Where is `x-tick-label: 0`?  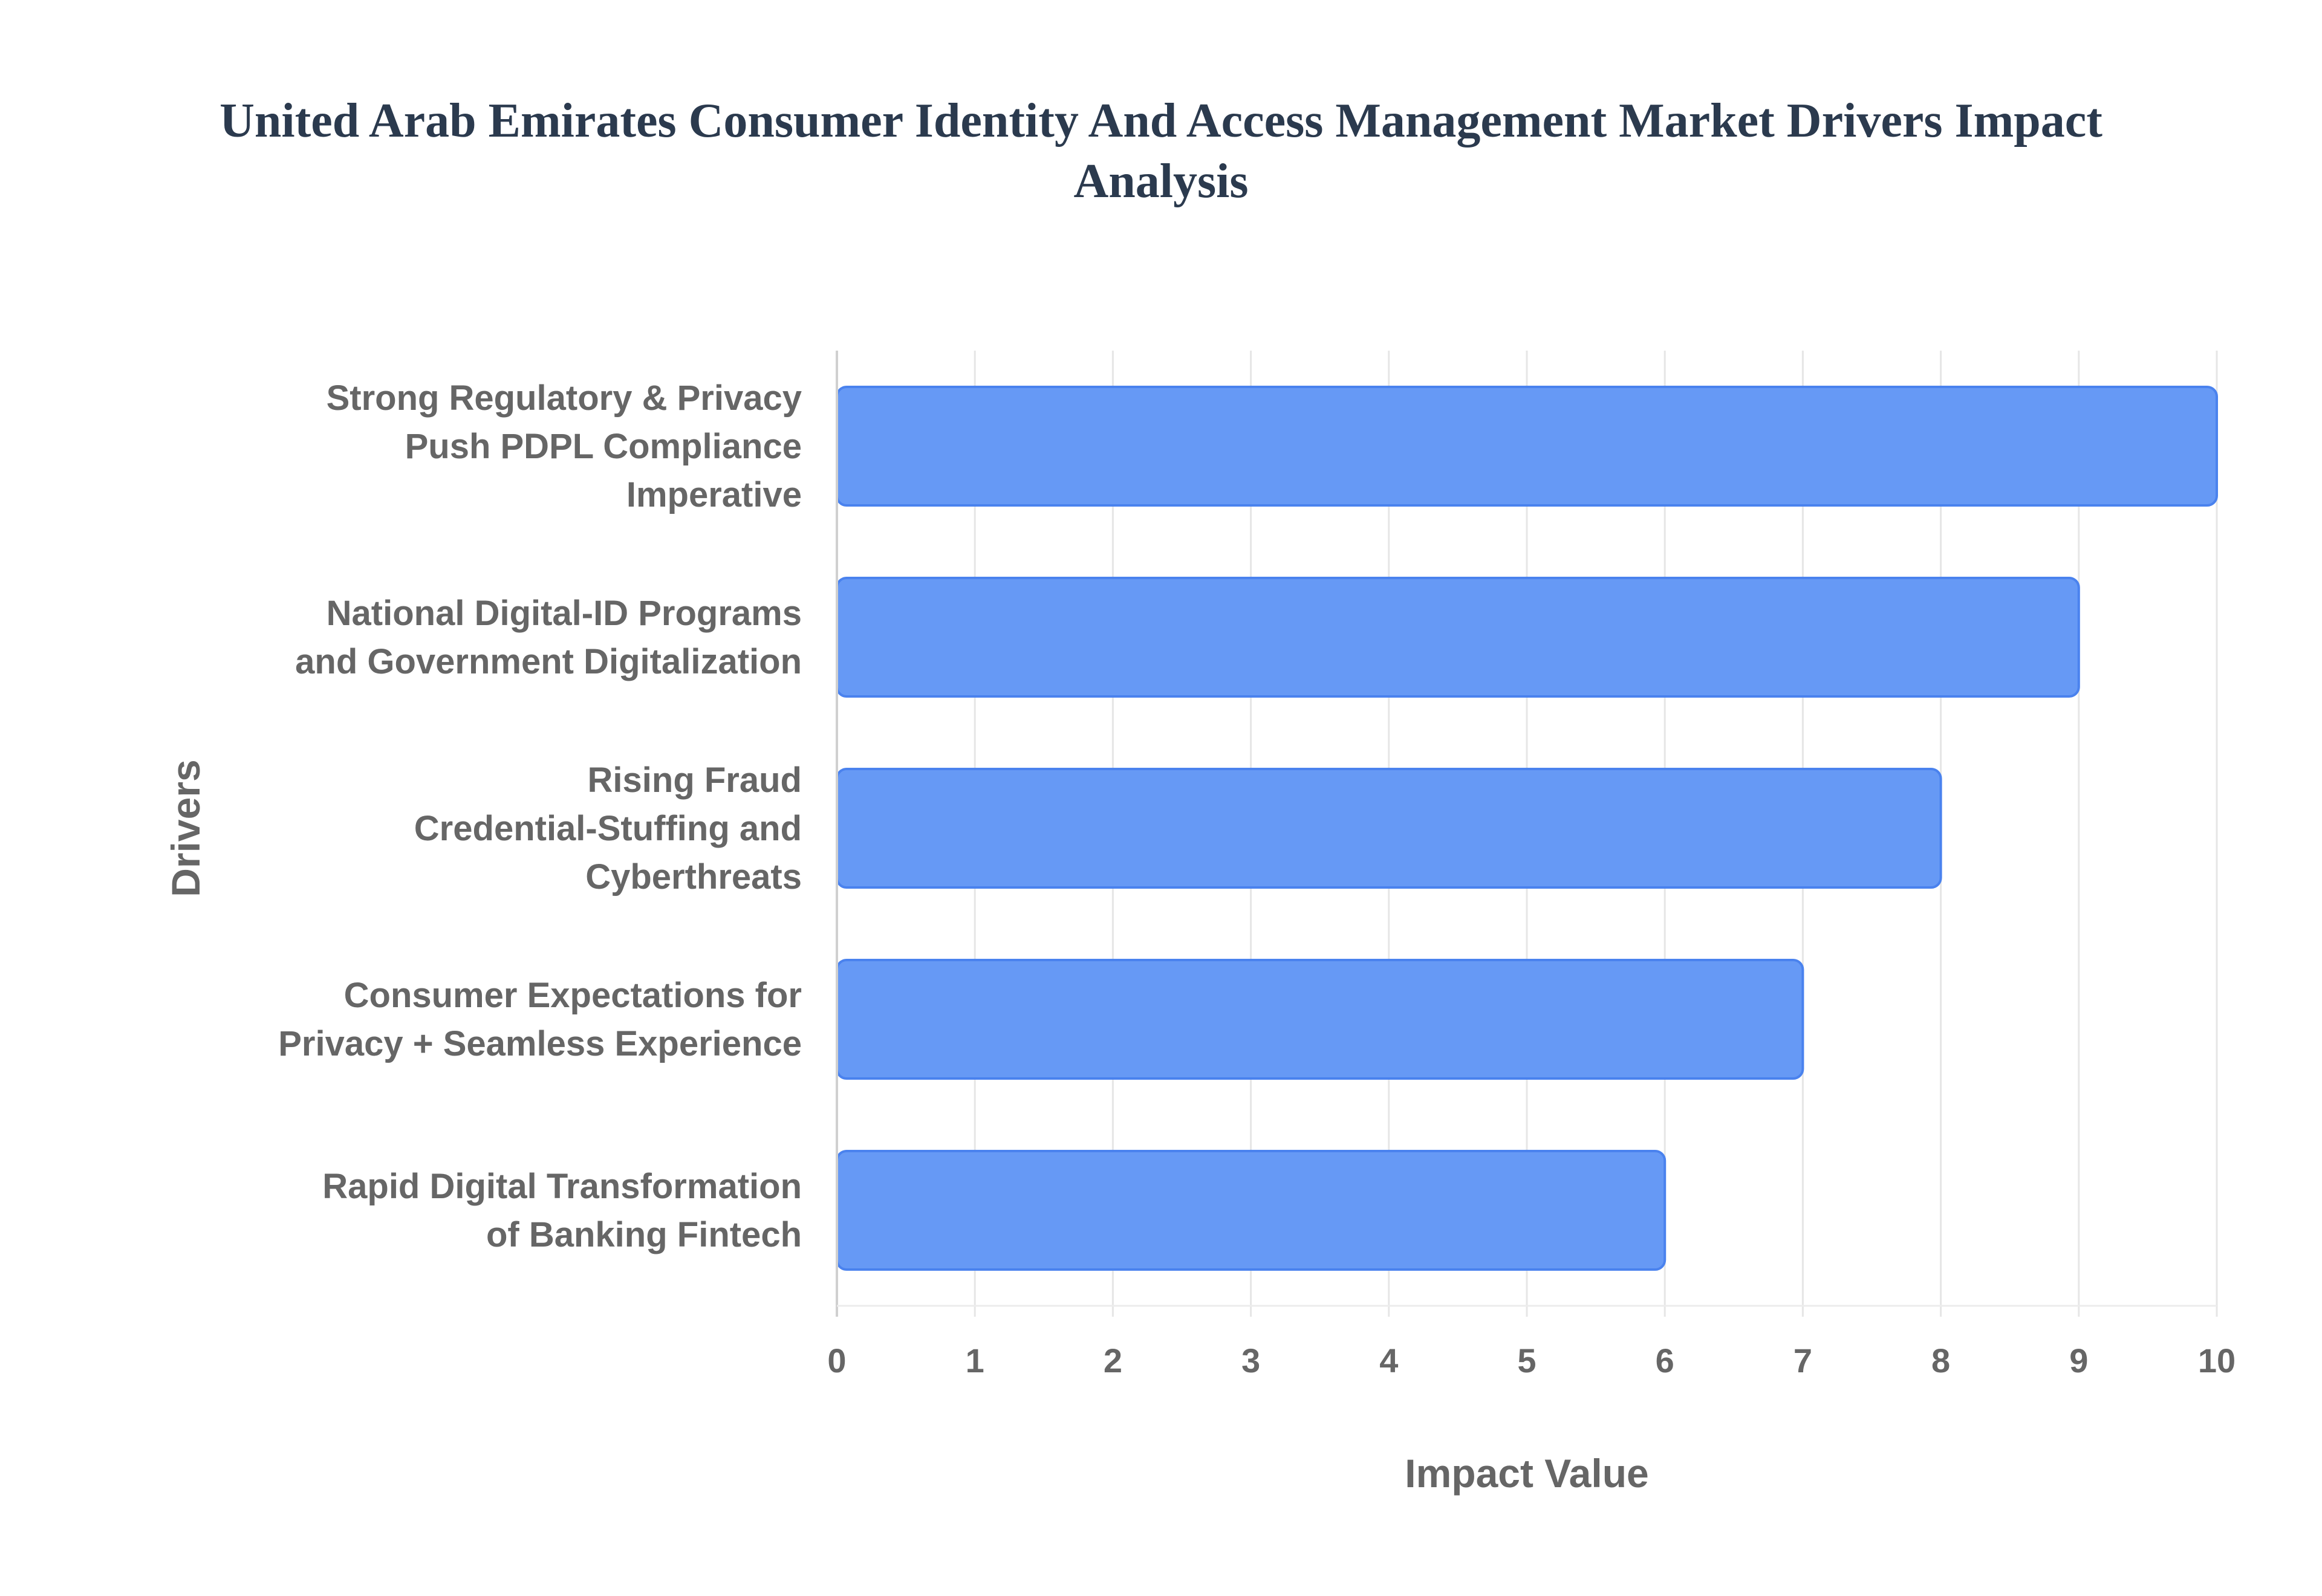
x-tick-label: 0 is located at coordinates (836, 1360).